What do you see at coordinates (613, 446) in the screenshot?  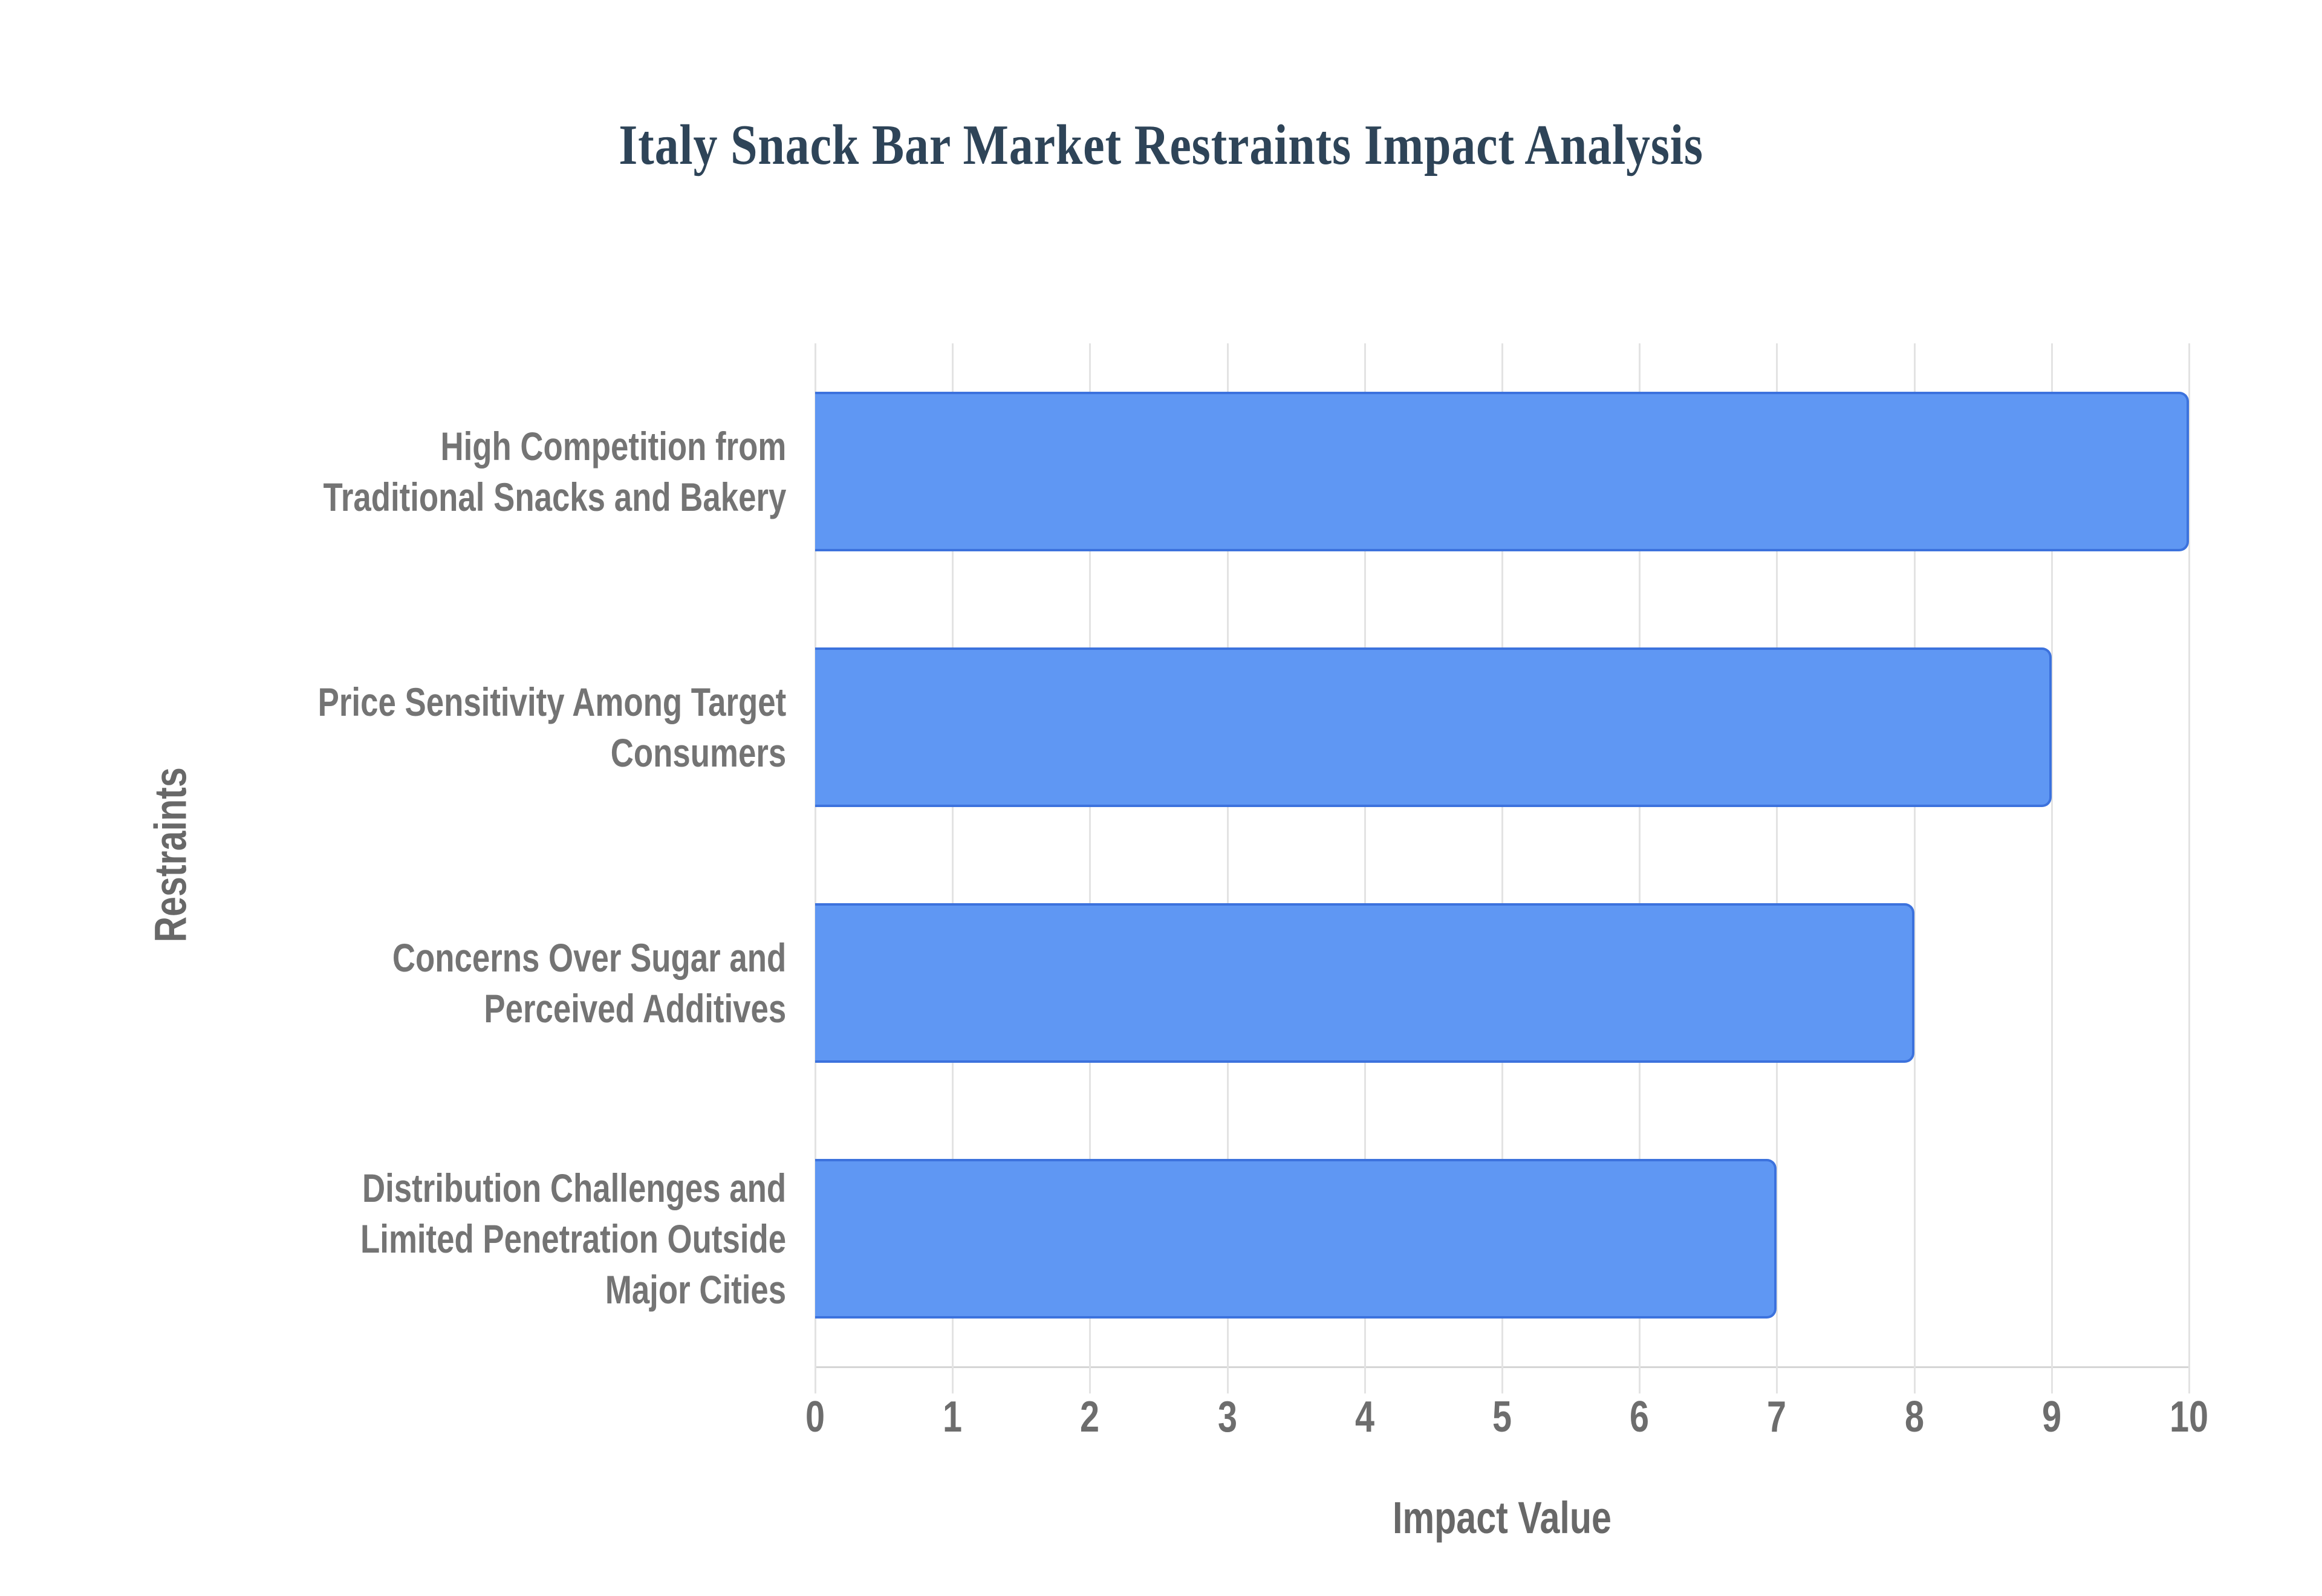 I see `category-label-line: High Competition from` at bounding box center [613, 446].